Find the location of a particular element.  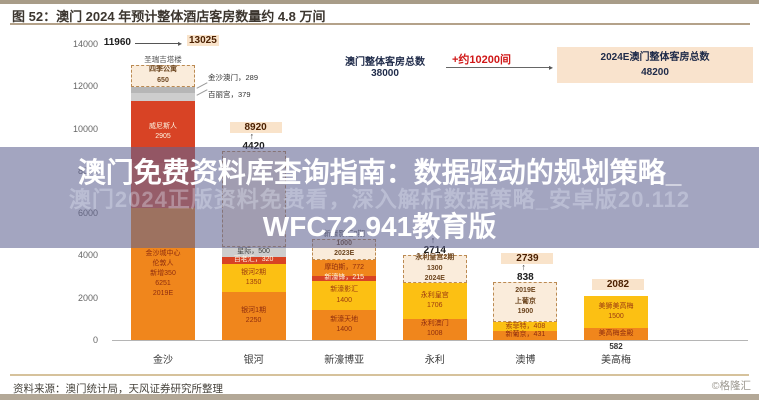

future-total-label: 2024E澳门整体客房总数 is located at coordinates (655, 57).